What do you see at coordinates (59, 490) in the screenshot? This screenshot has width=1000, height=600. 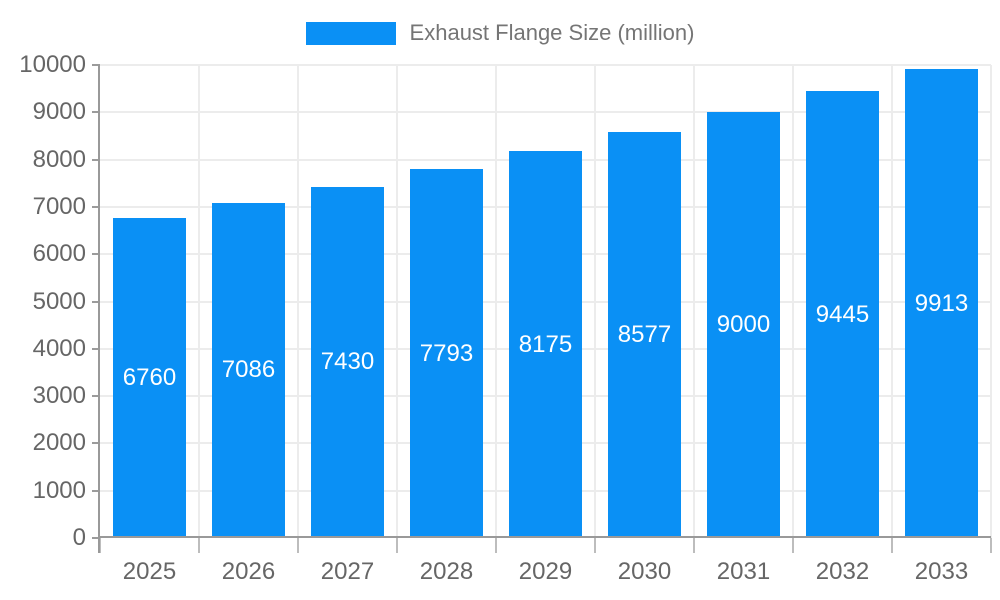 I see `y-tick-label: 1000` at bounding box center [59, 490].